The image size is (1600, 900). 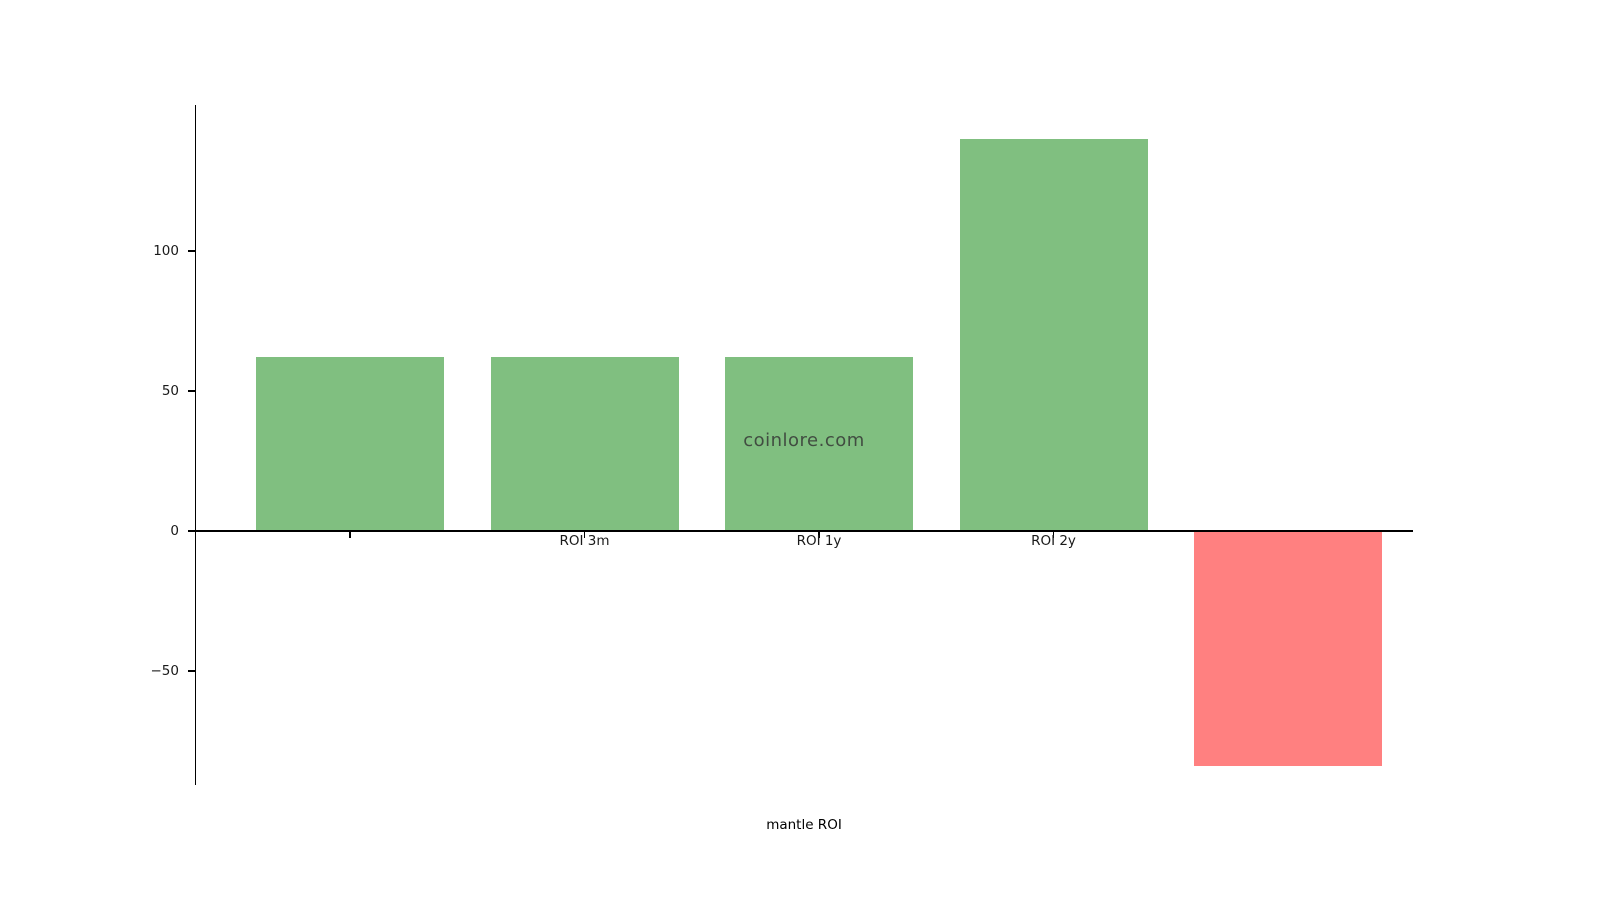 I want to click on x-tick-label: ROI 3m, so click(x=584, y=541).